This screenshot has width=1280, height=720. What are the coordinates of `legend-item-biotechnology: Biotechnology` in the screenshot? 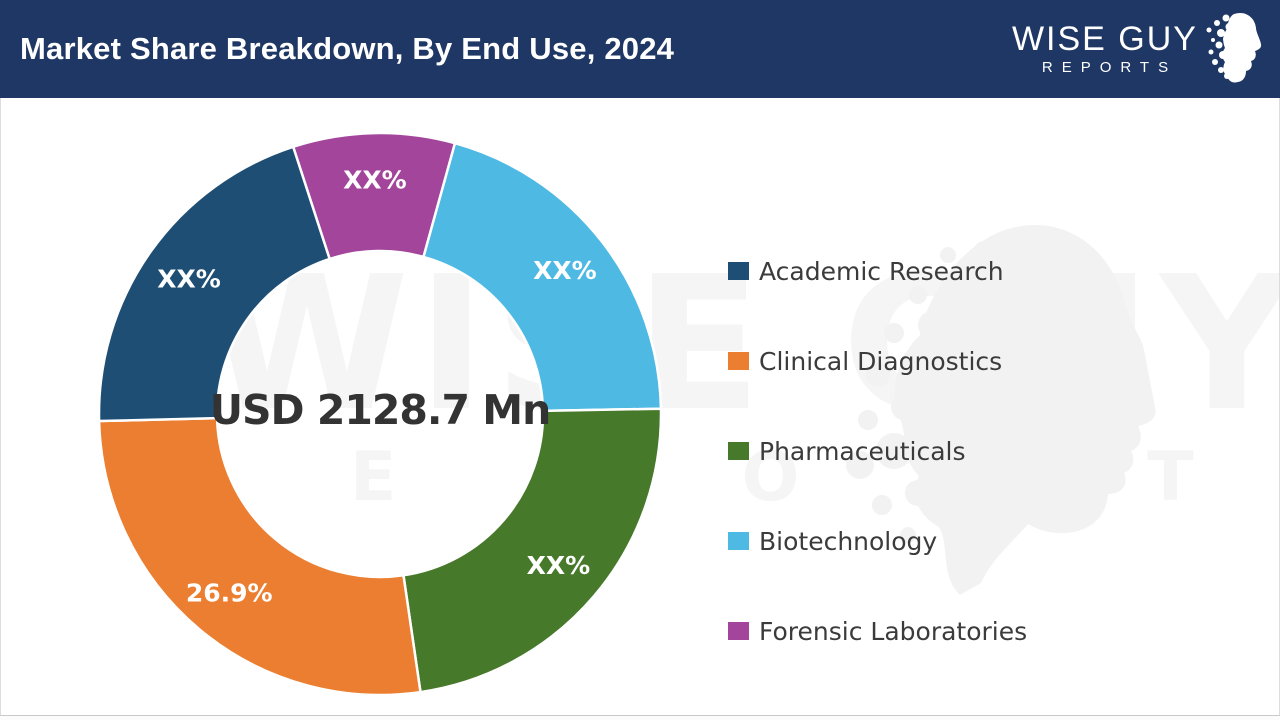 It's located at (833, 541).